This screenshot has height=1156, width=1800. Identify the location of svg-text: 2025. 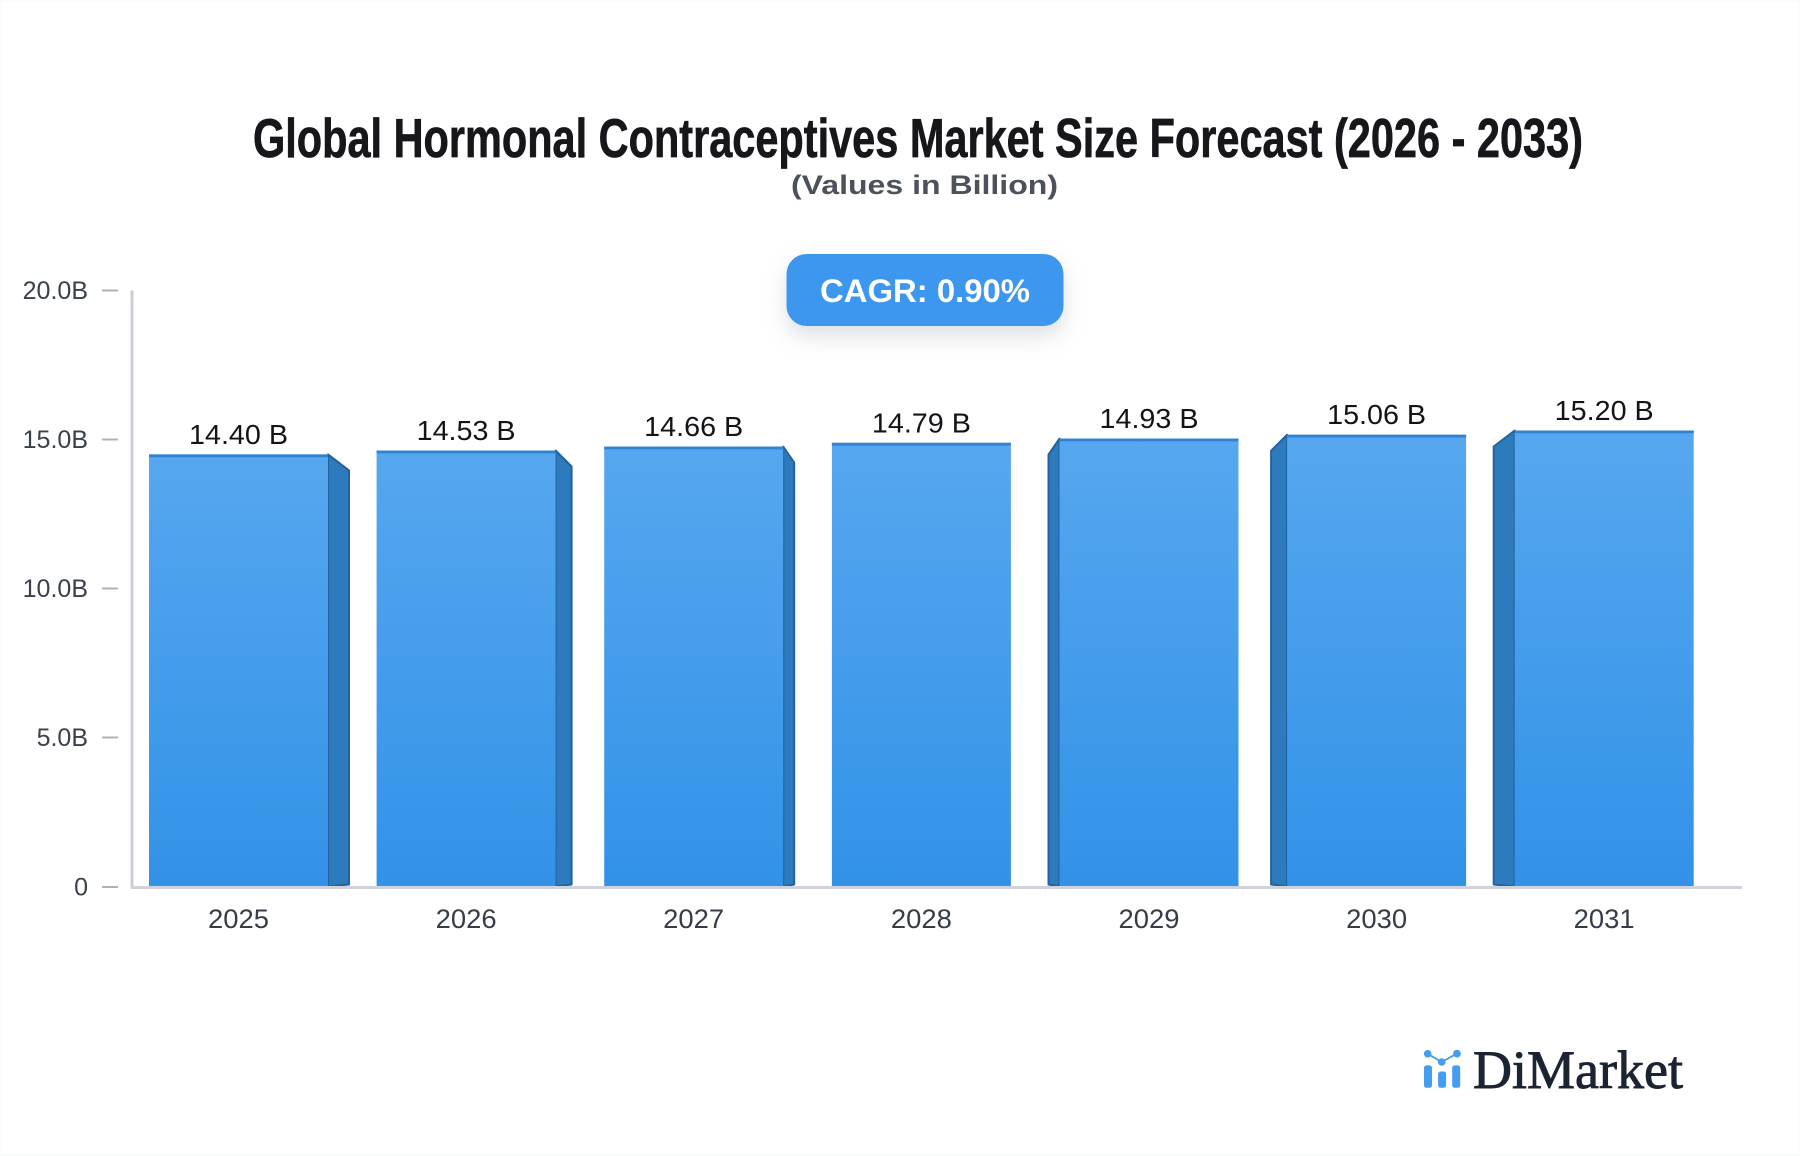
(238, 919).